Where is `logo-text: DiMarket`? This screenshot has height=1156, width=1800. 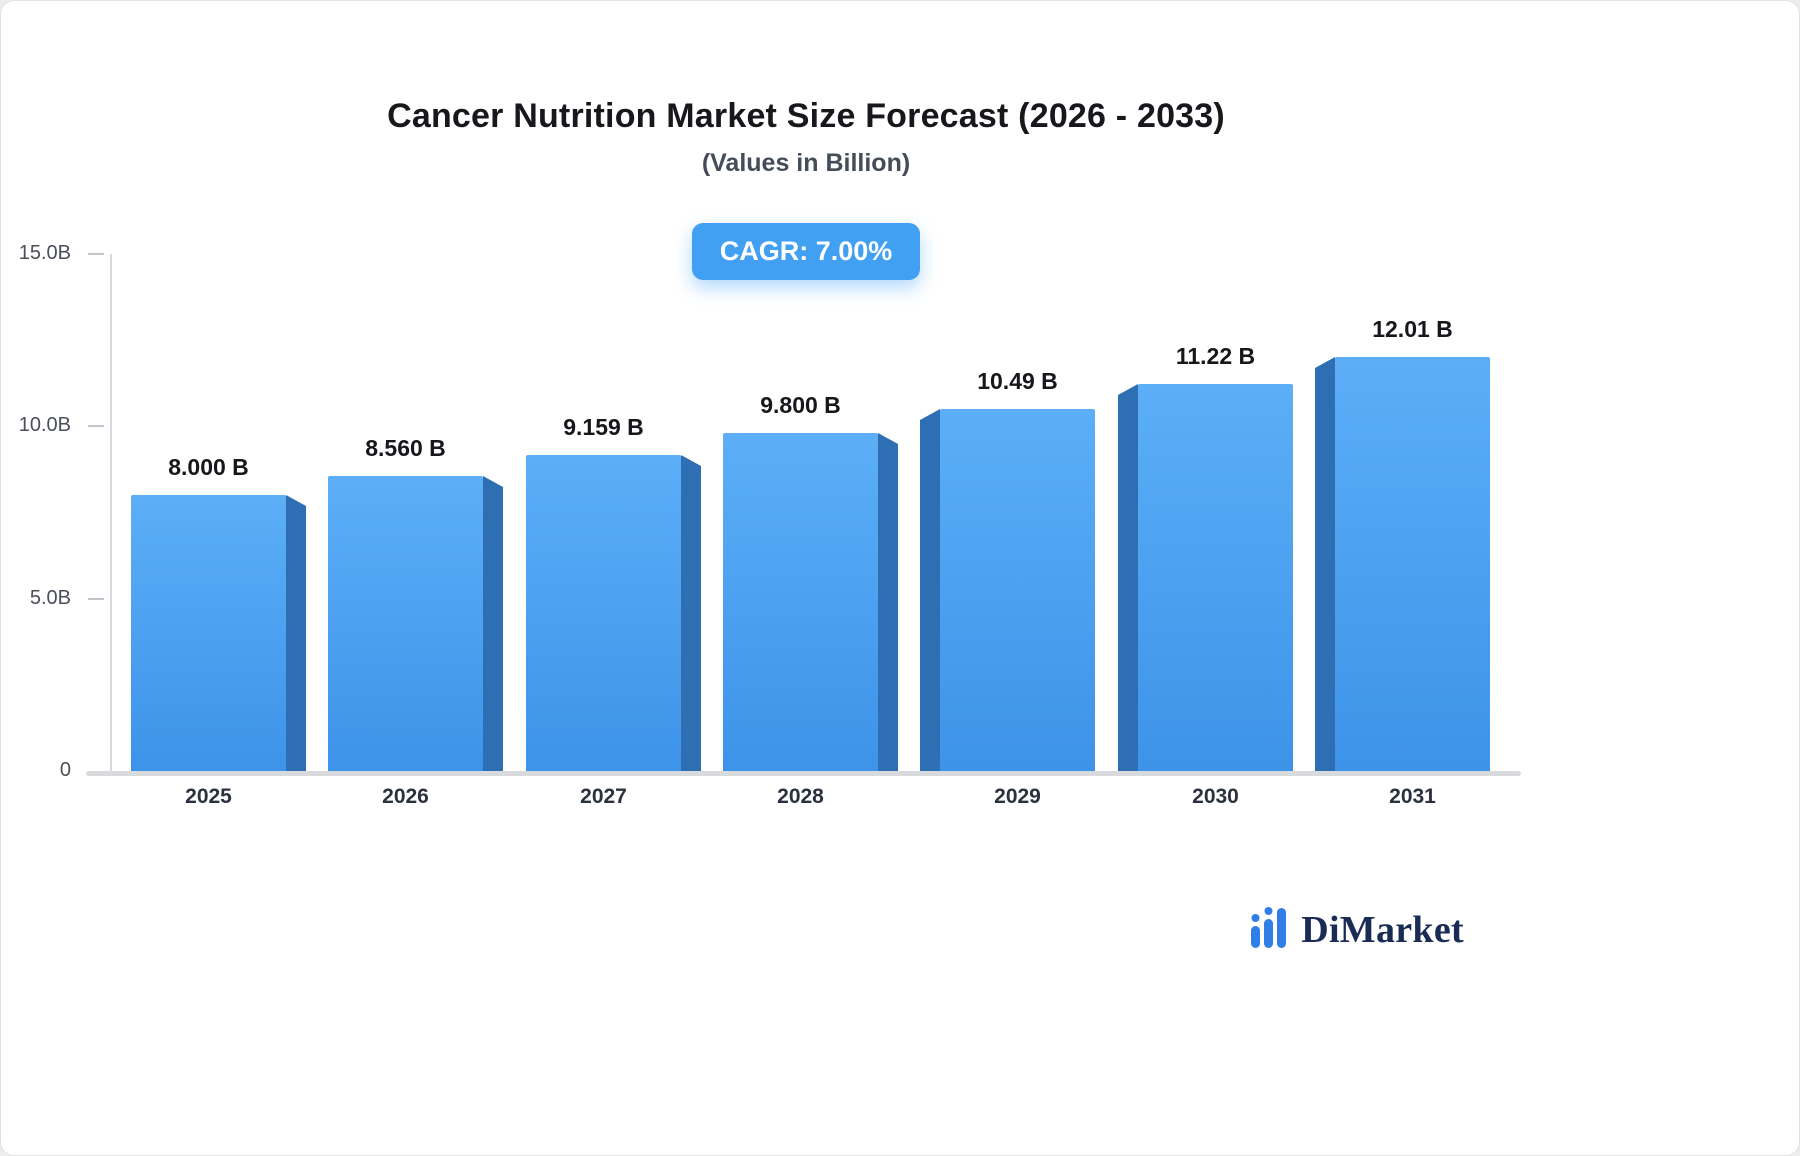
logo-text: DiMarket is located at coordinates (1382, 929).